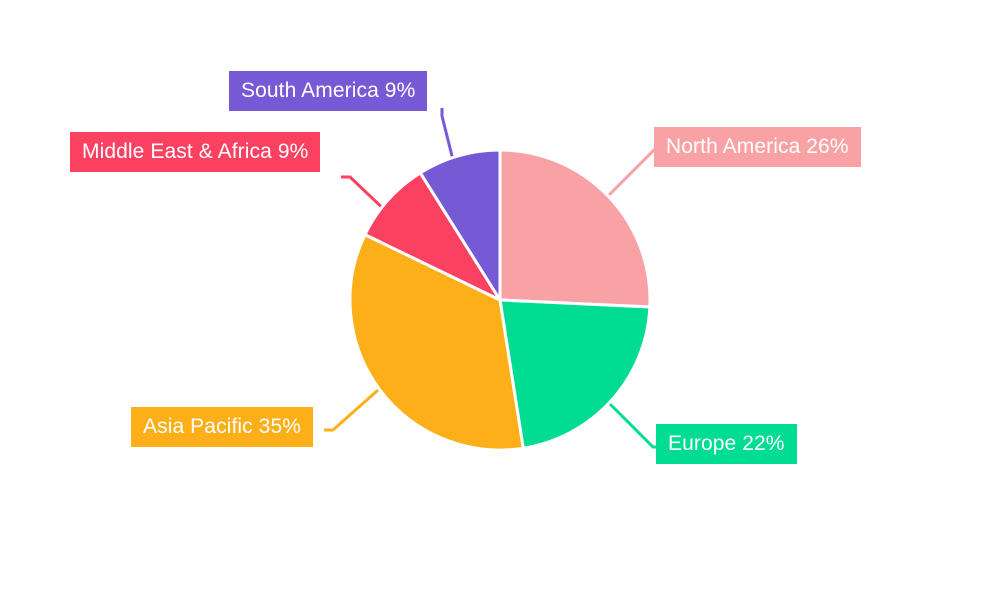 Image resolution: width=1000 pixels, height=600 pixels. Describe the element at coordinates (436, 342) in the screenshot. I see `pie-slice-asia-pacific` at that location.